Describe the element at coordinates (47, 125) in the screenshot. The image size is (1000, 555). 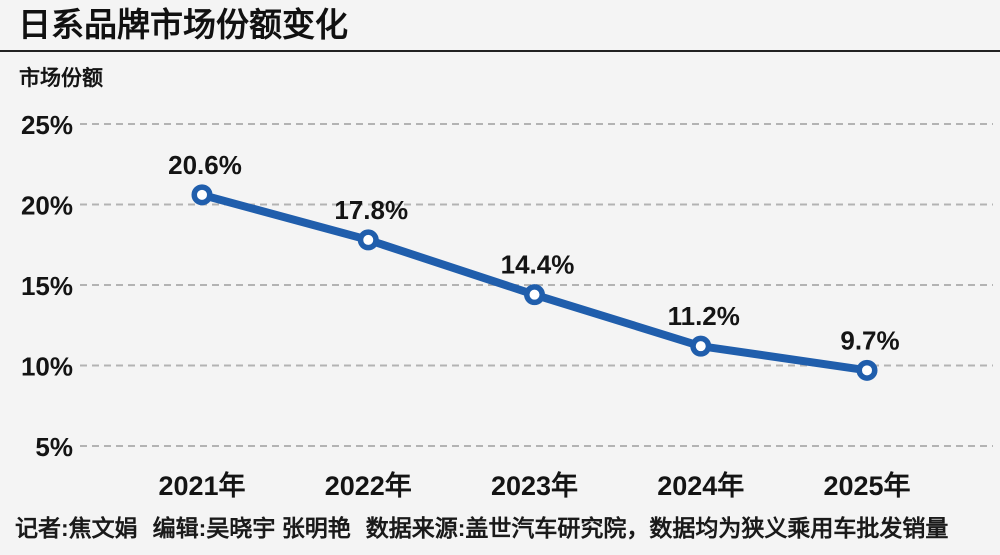
I see `y-tick-label: 25%` at that location.